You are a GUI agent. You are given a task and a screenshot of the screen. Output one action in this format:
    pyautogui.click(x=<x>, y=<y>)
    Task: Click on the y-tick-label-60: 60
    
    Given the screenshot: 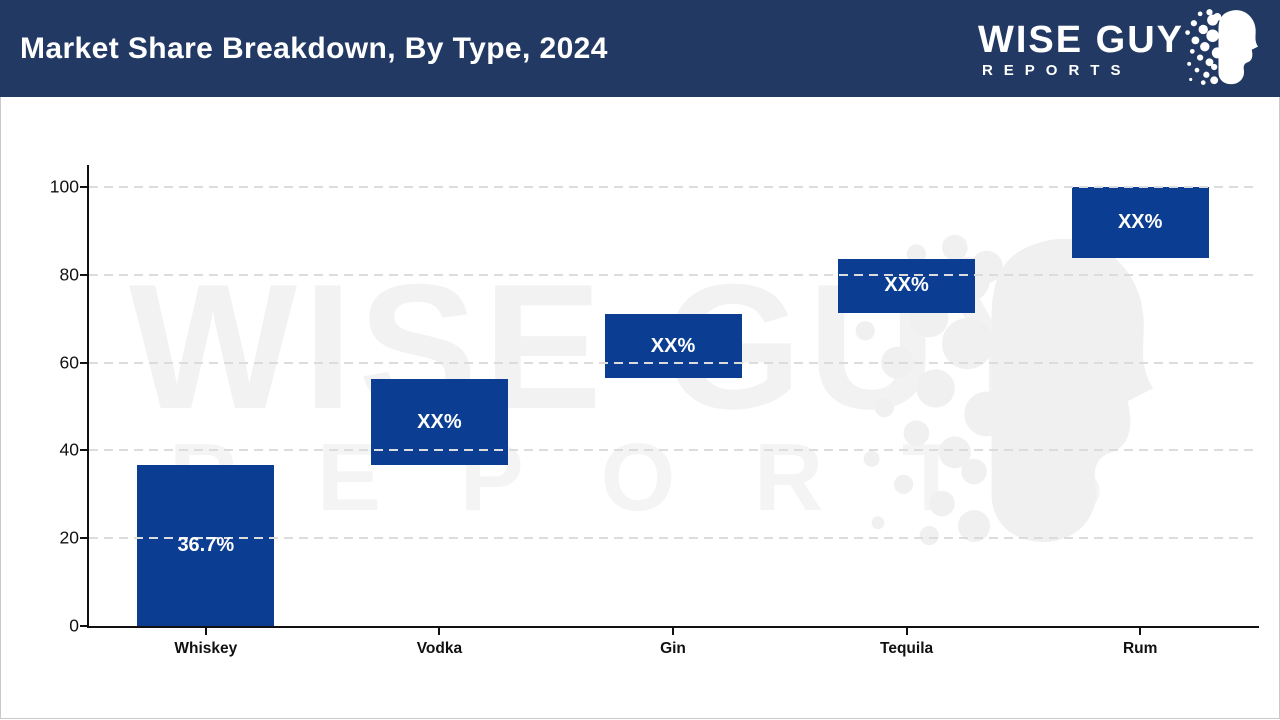 What is the action you would take?
    pyautogui.click(x=69, y=362)
    